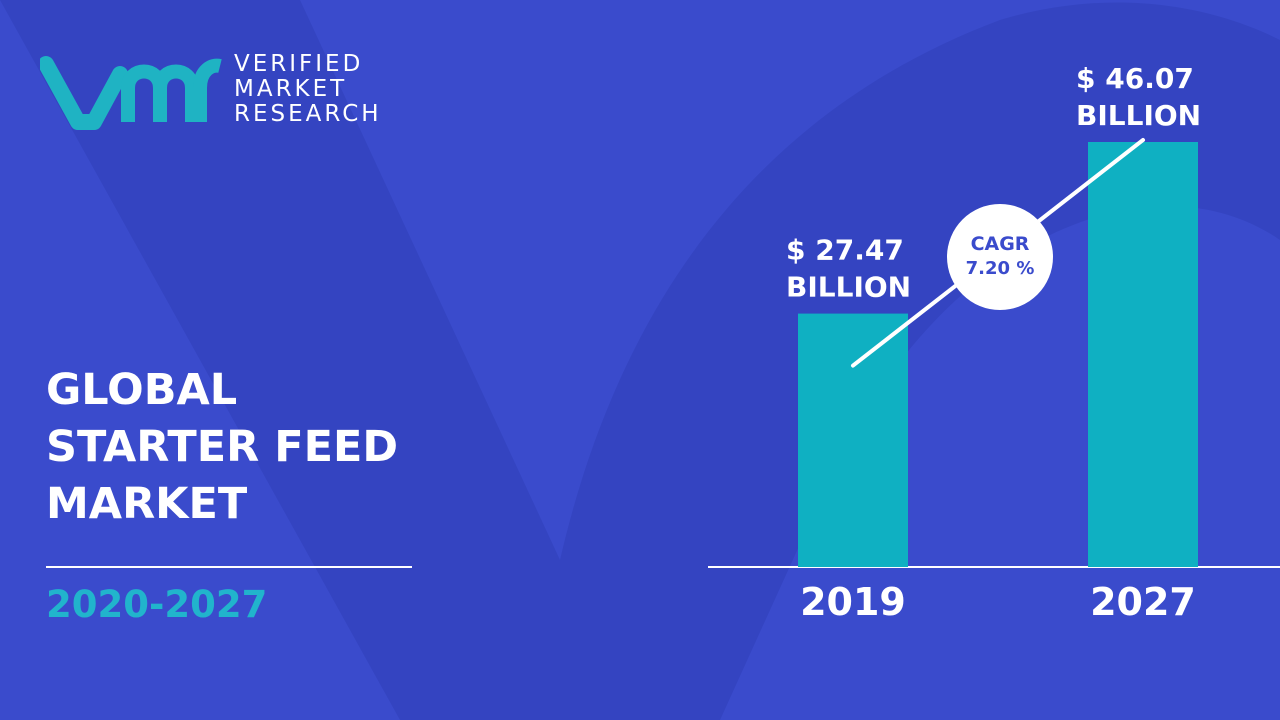 The image size is (1280, 720). I want to click on cagr-value: 7.20 %, so click(1000, 268).